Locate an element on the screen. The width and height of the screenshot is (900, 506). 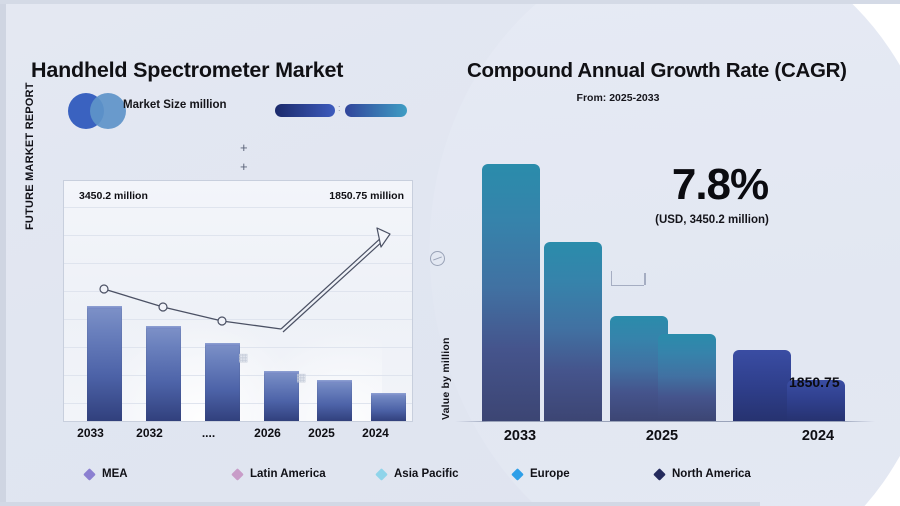
rbar-2025-b is located at coordinates (687, 378).